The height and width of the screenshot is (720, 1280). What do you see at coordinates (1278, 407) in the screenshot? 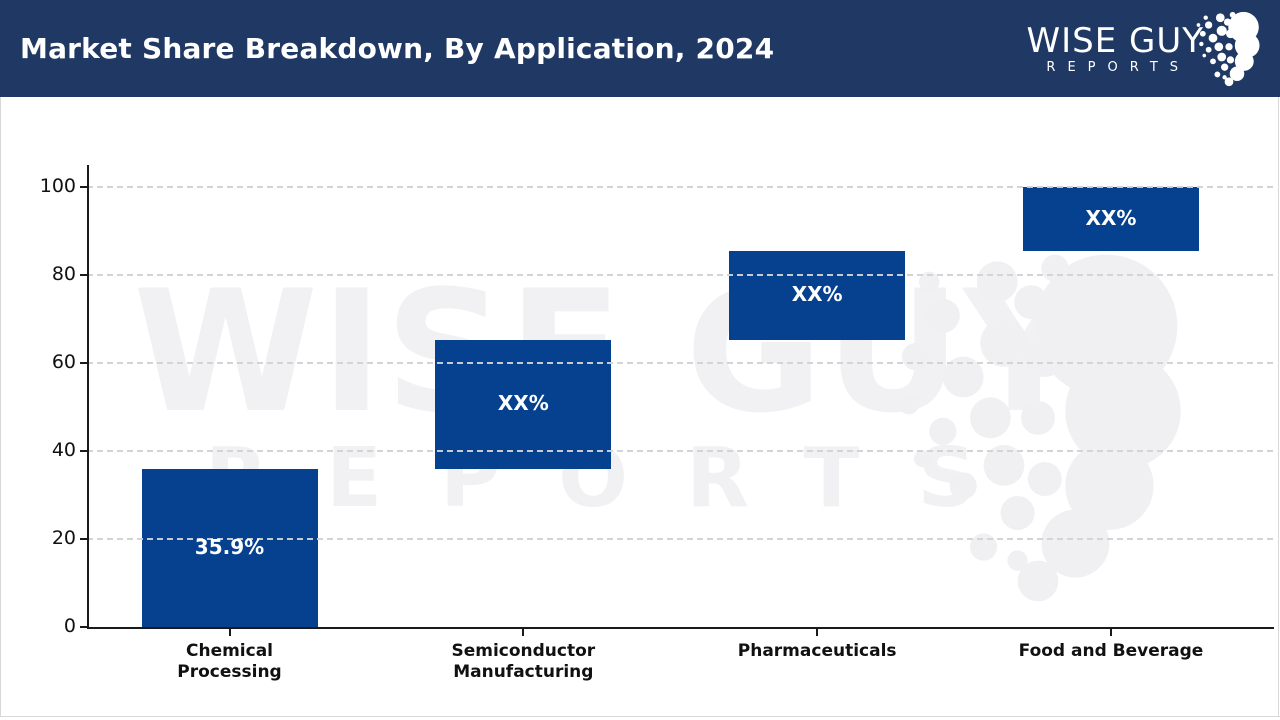
I see `page-border-right` at bounding box center [1278, 407].